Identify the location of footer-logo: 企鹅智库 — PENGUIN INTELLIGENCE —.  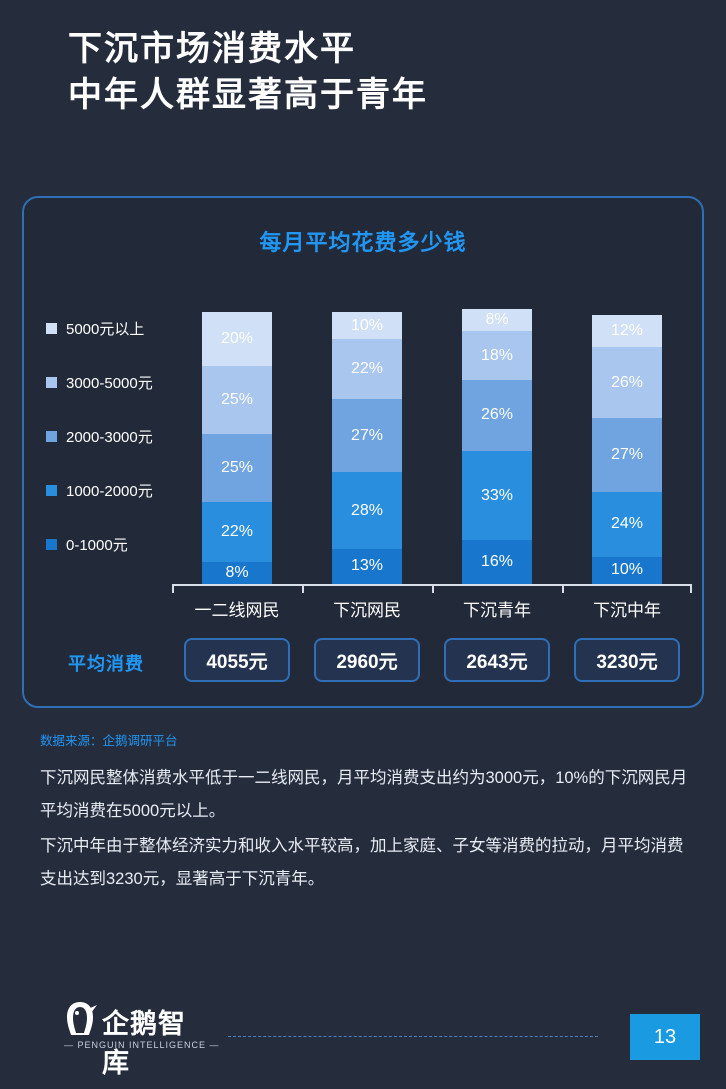
(140, 1039).